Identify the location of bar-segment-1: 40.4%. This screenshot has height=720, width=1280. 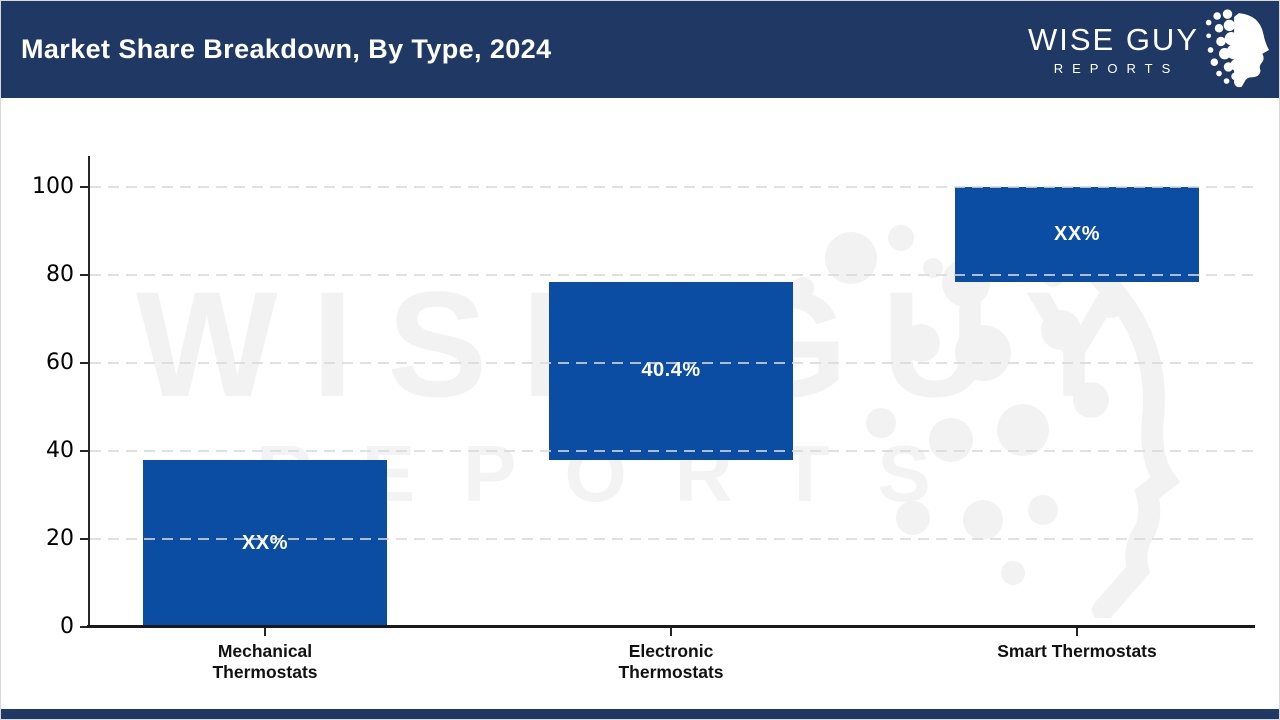
(671, 371).